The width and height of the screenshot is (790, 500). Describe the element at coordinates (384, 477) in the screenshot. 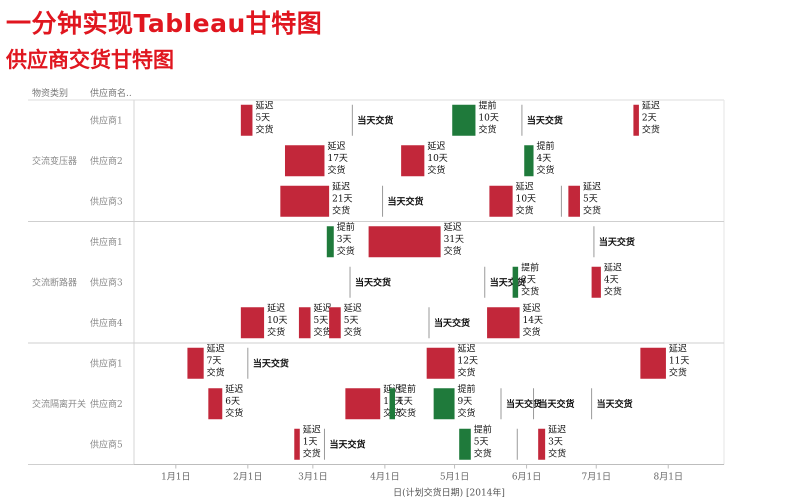

I see `x-tick-label: 4月1日` at that location.